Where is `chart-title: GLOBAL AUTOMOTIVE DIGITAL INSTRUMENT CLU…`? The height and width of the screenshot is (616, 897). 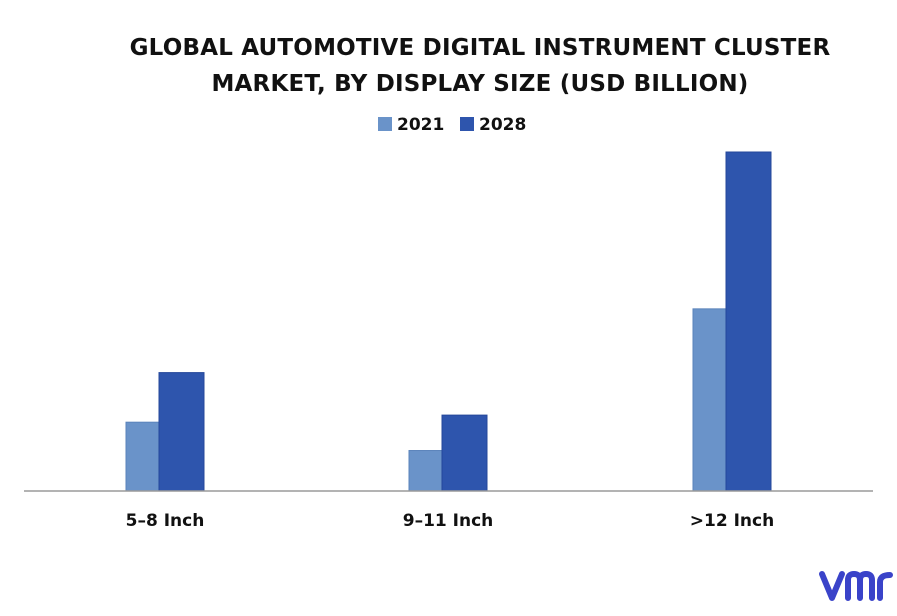
chart-title: GLOBAL AUTOMOTIVE DIGITAL INSTRUMENT CLU… is located at coordinates (480, 66).